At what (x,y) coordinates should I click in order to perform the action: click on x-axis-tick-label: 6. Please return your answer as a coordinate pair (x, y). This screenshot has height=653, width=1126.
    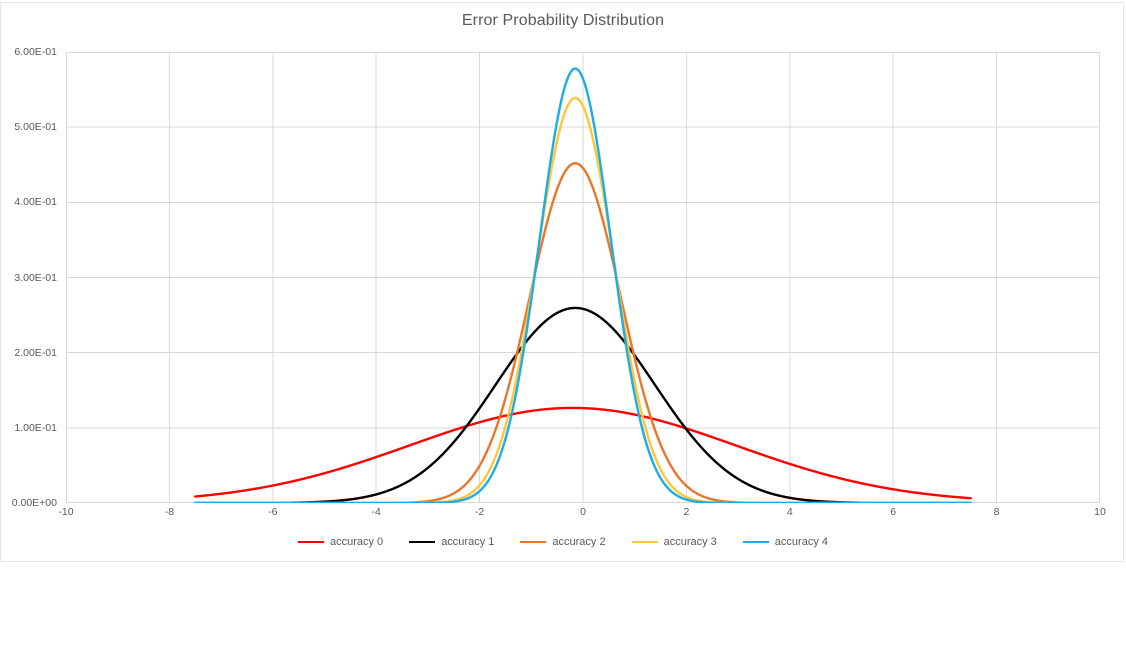
    Looking at the image, I should click on (893, 512).